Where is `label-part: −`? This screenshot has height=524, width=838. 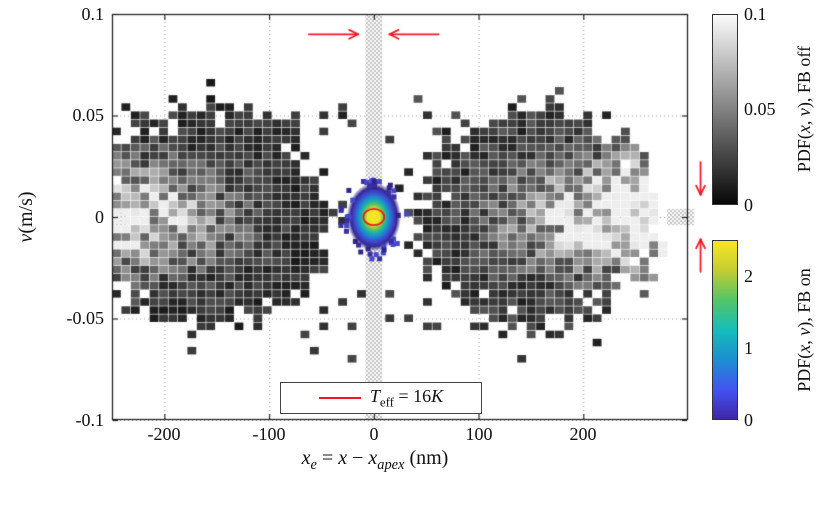 label-part: − is located at coordinates (358, 458).